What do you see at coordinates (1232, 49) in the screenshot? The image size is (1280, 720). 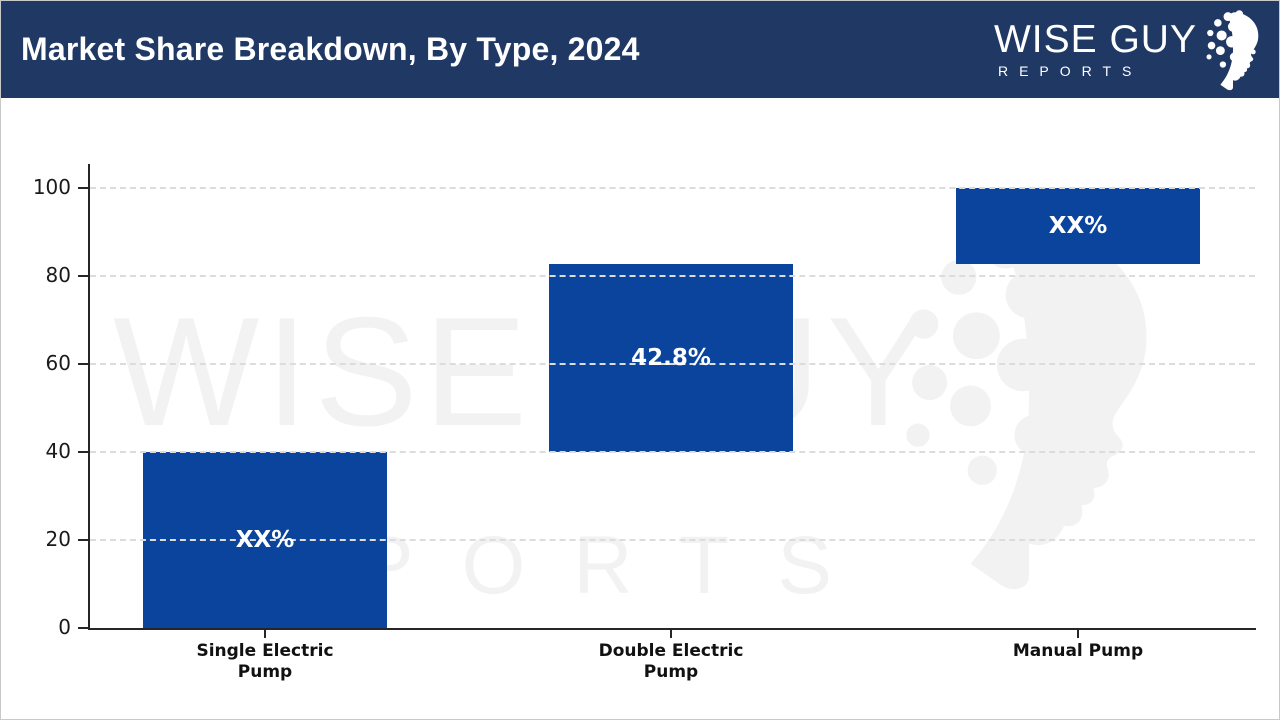 I see `dotted-head-icon` at bounding box center [1232, 49].